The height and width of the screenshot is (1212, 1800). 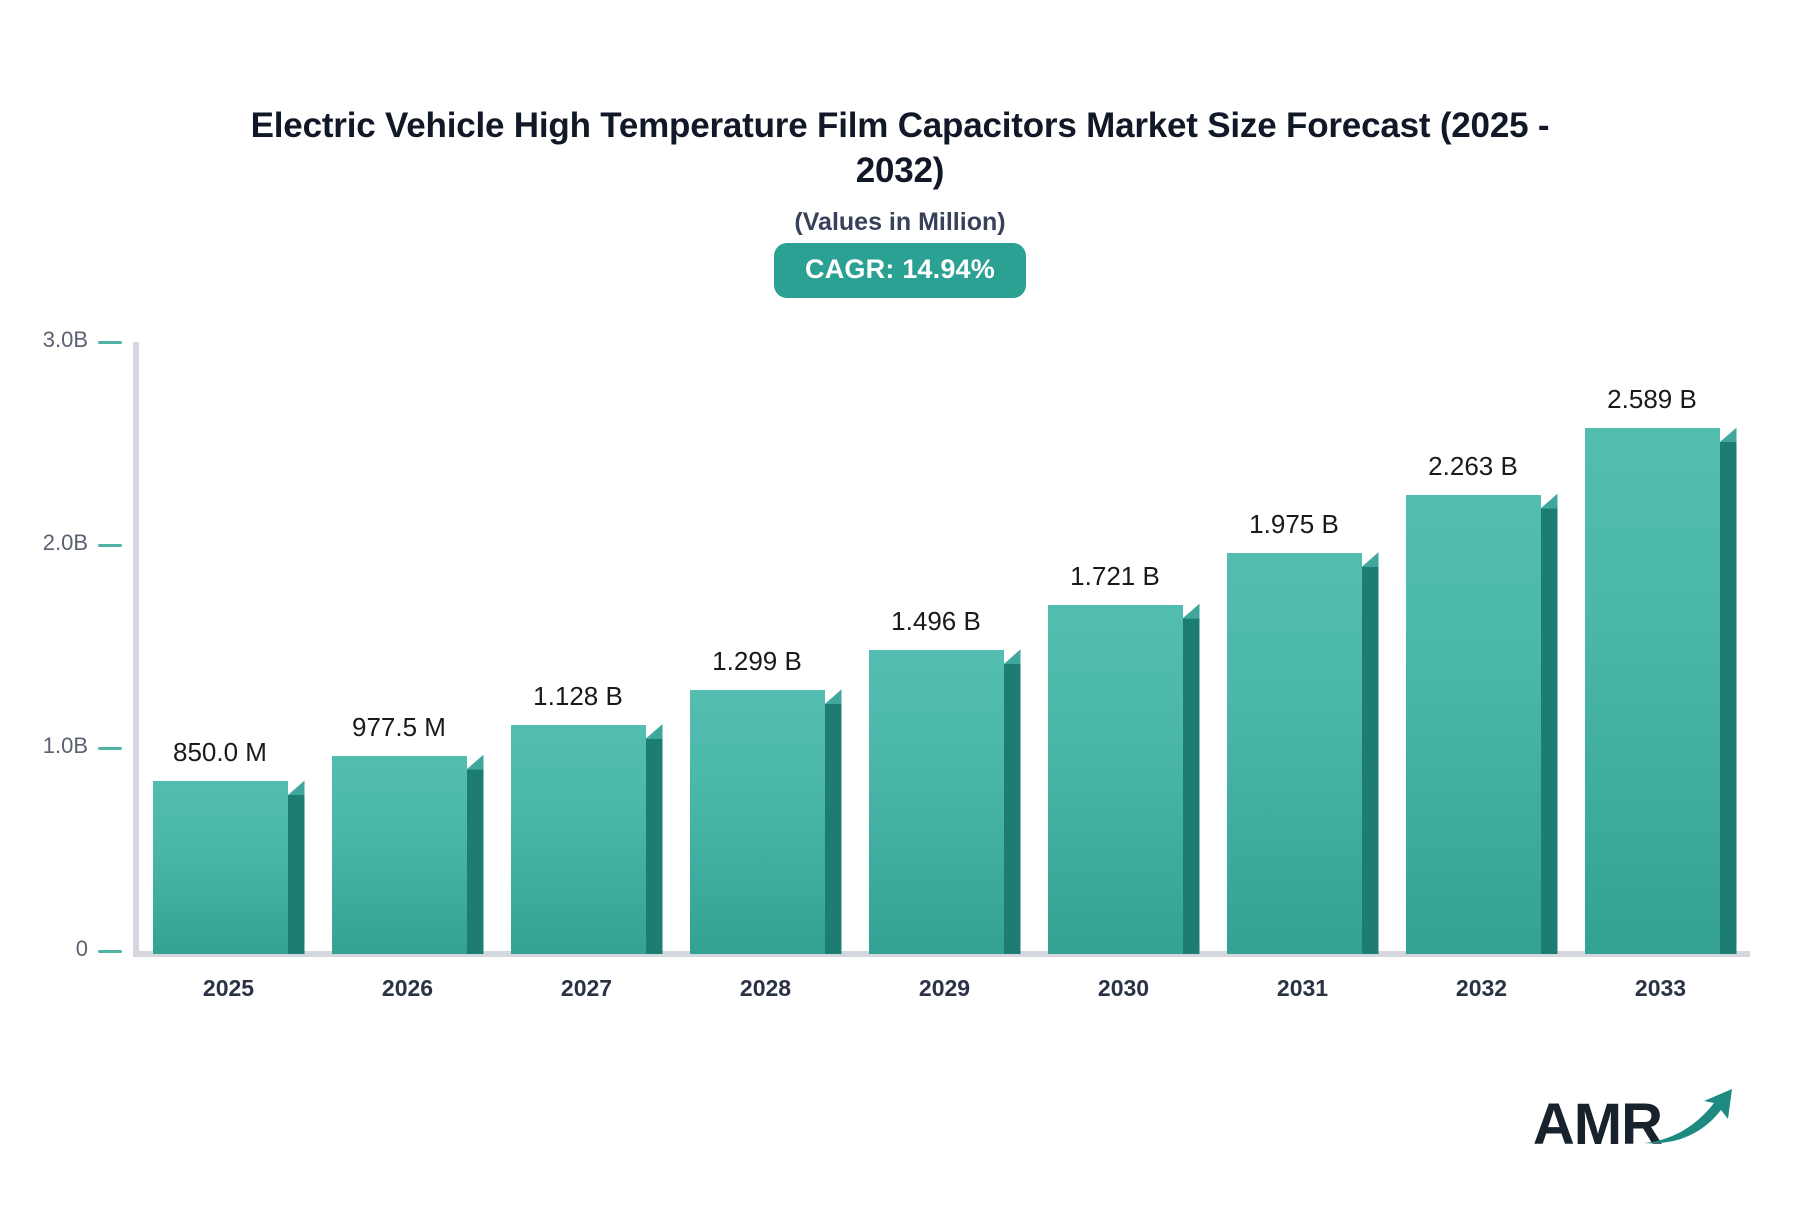 What do you see at coordinates (936, 621) in the screenshot?
I see `bar-value-label: 1.496 B` at bounding box center [936, 621].